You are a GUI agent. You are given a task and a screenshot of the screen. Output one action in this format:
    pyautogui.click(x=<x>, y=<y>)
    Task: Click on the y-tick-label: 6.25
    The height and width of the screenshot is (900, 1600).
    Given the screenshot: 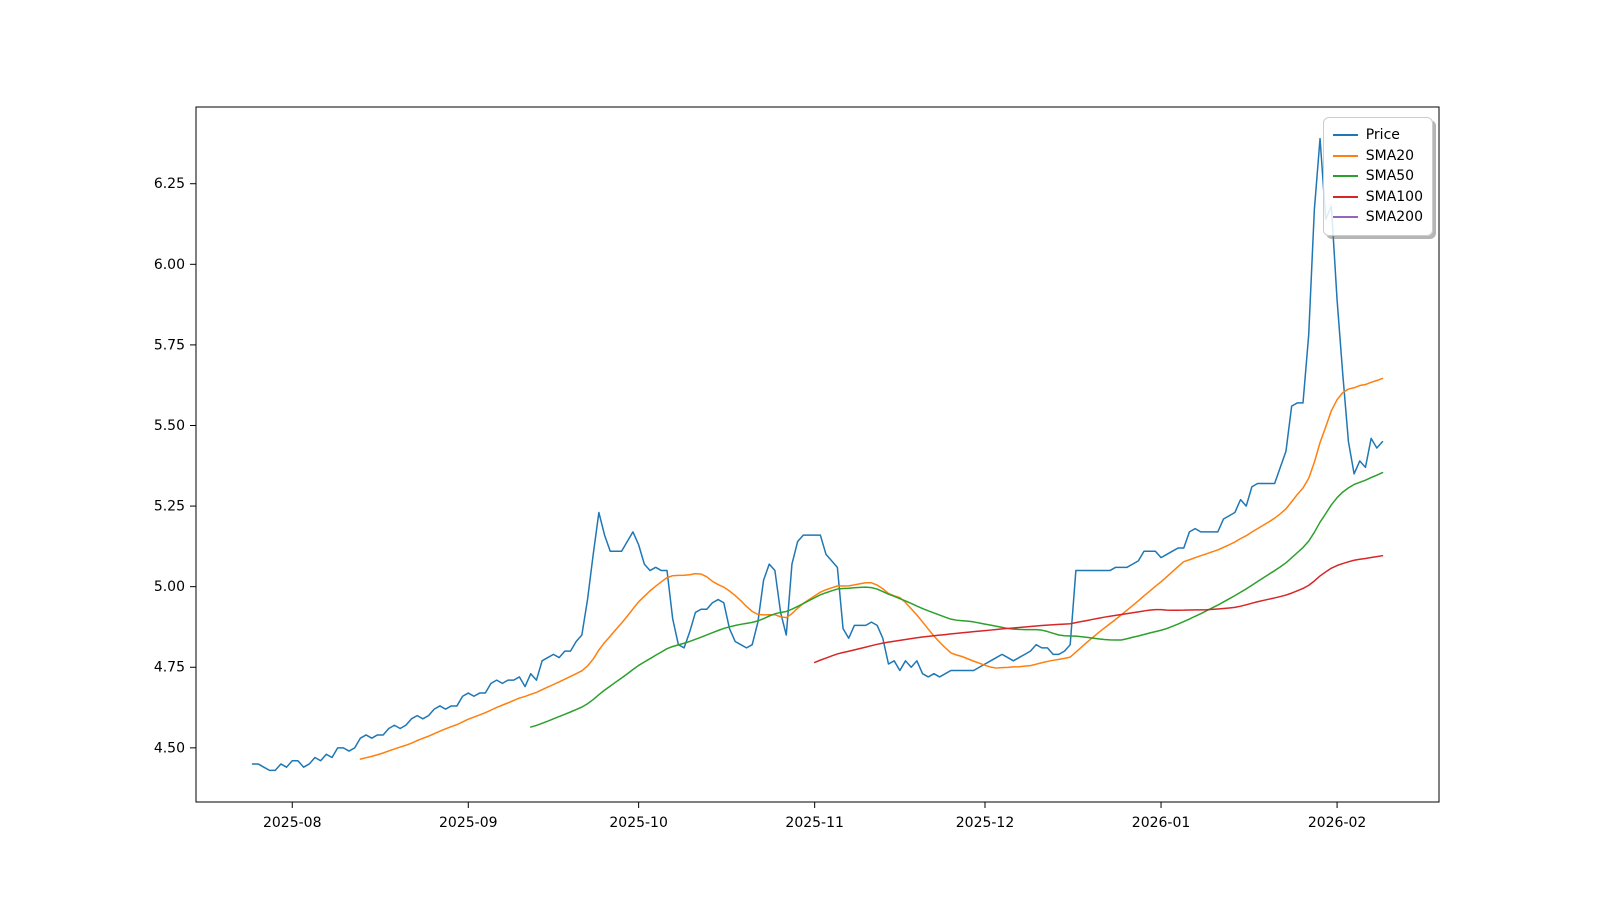 What is the action you would take?
    pyautogui.click(x=169, y=184)
    